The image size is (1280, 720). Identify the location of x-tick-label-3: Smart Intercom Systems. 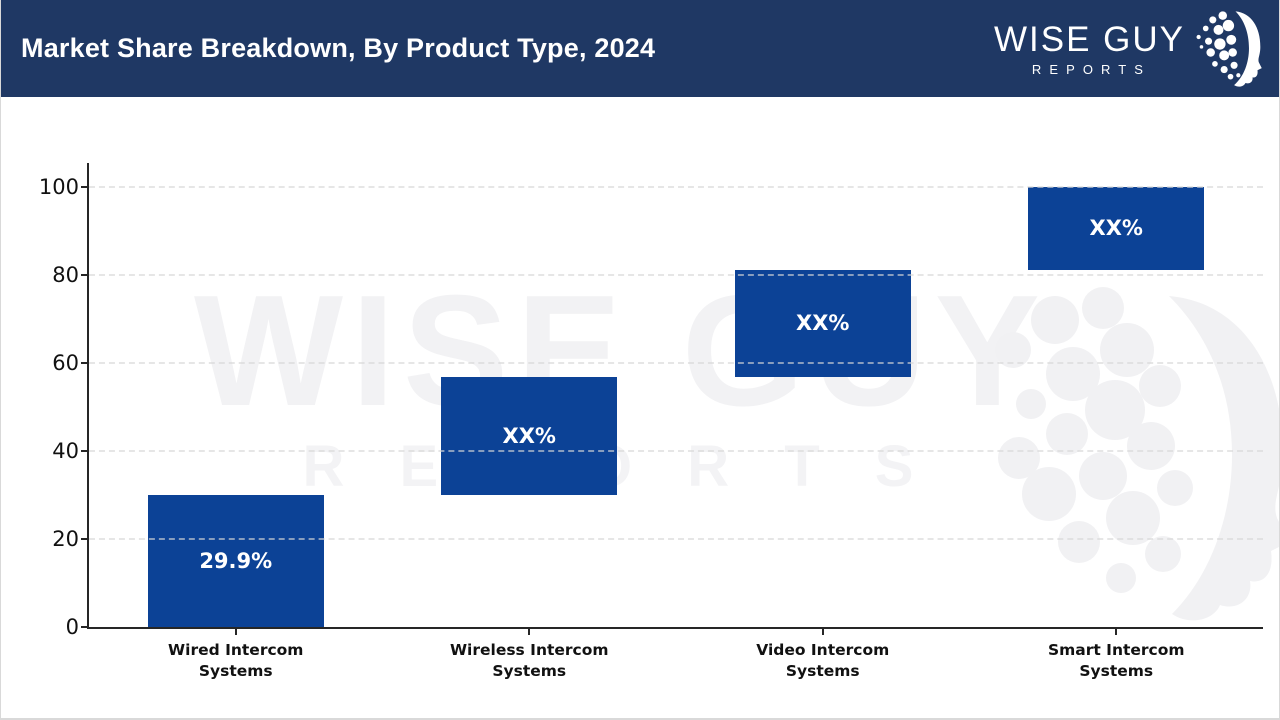
(1116, 660).